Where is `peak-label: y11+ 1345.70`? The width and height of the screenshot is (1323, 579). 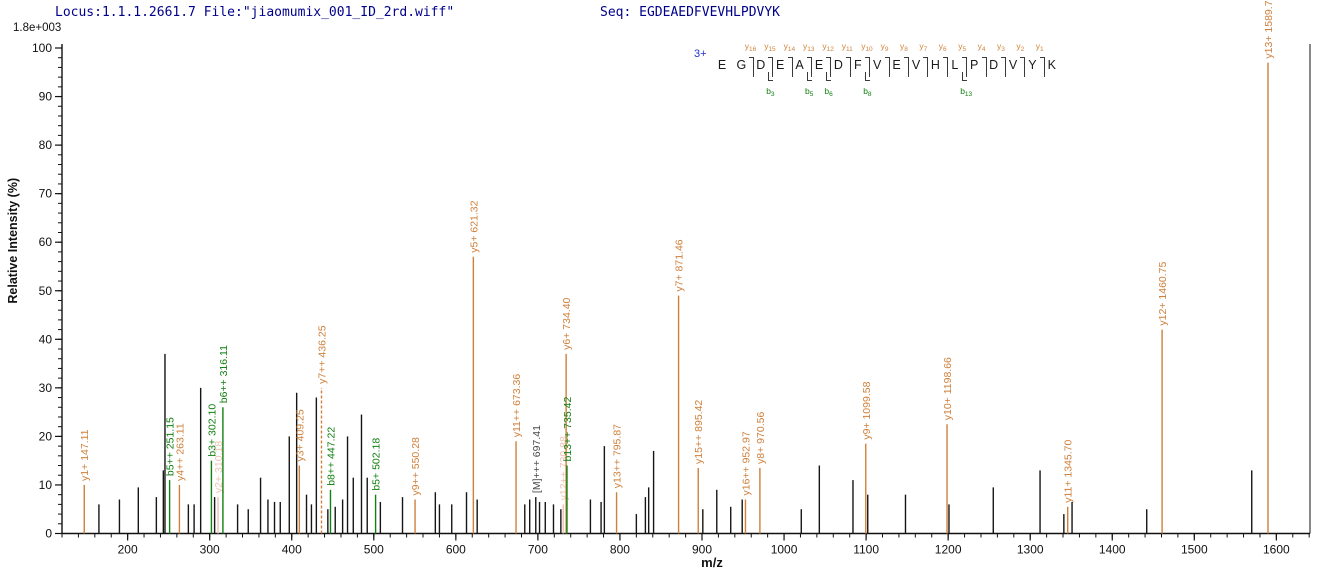 peak-label: y11+ 1345.70 is located at coordinates (1069, 470).